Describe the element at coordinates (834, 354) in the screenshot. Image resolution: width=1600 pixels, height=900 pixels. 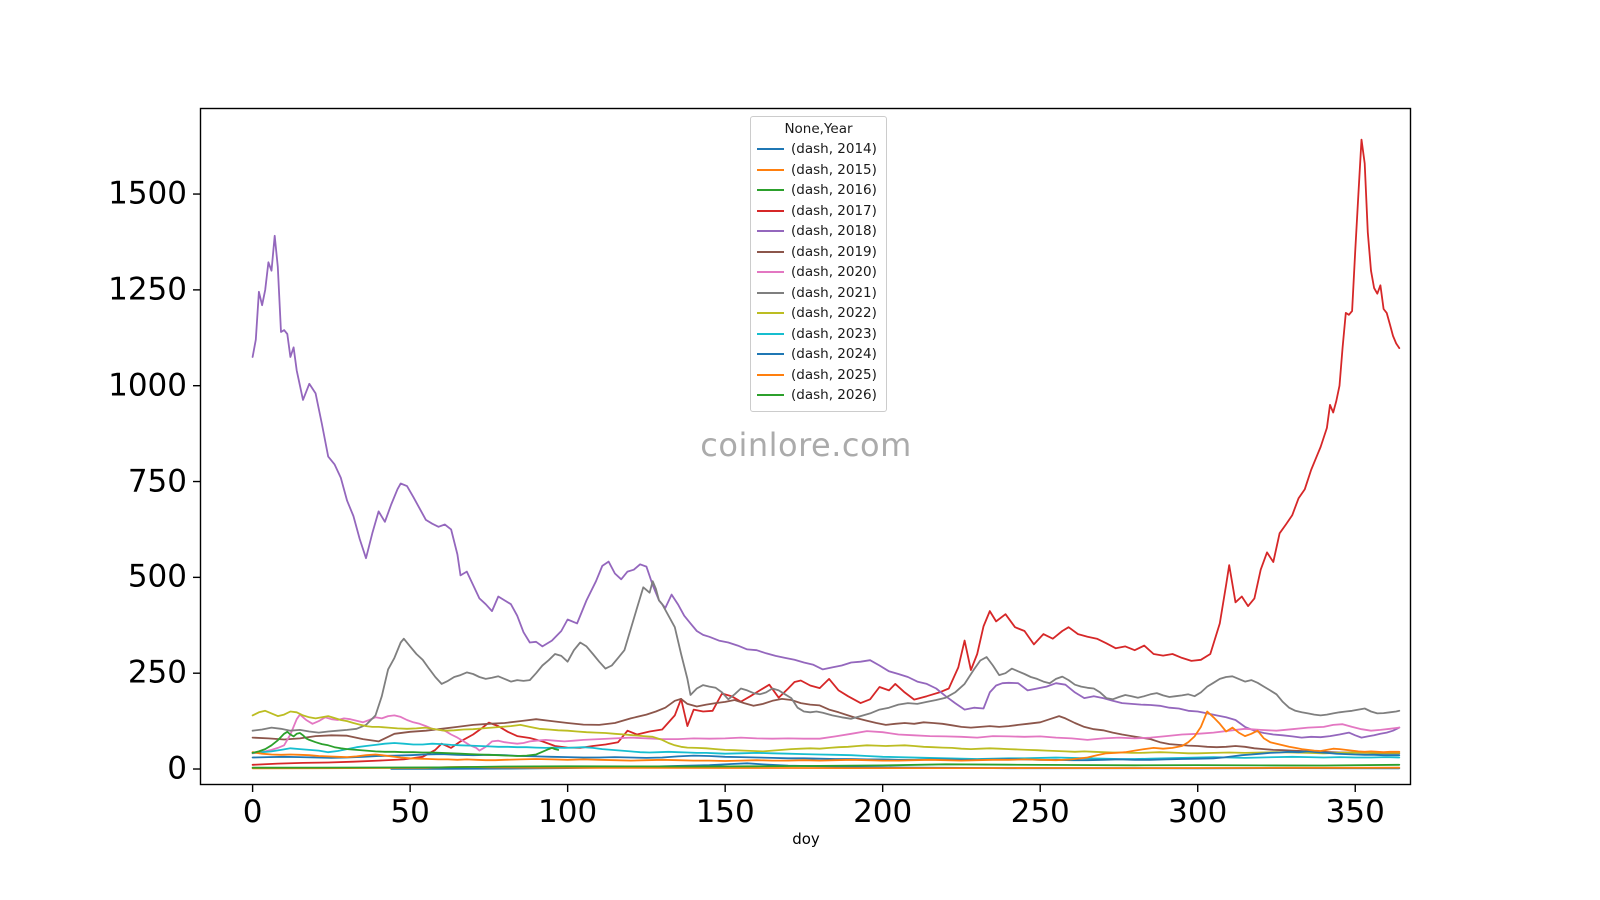
I see `legend-item-label: (dash, 2024)` at that location.